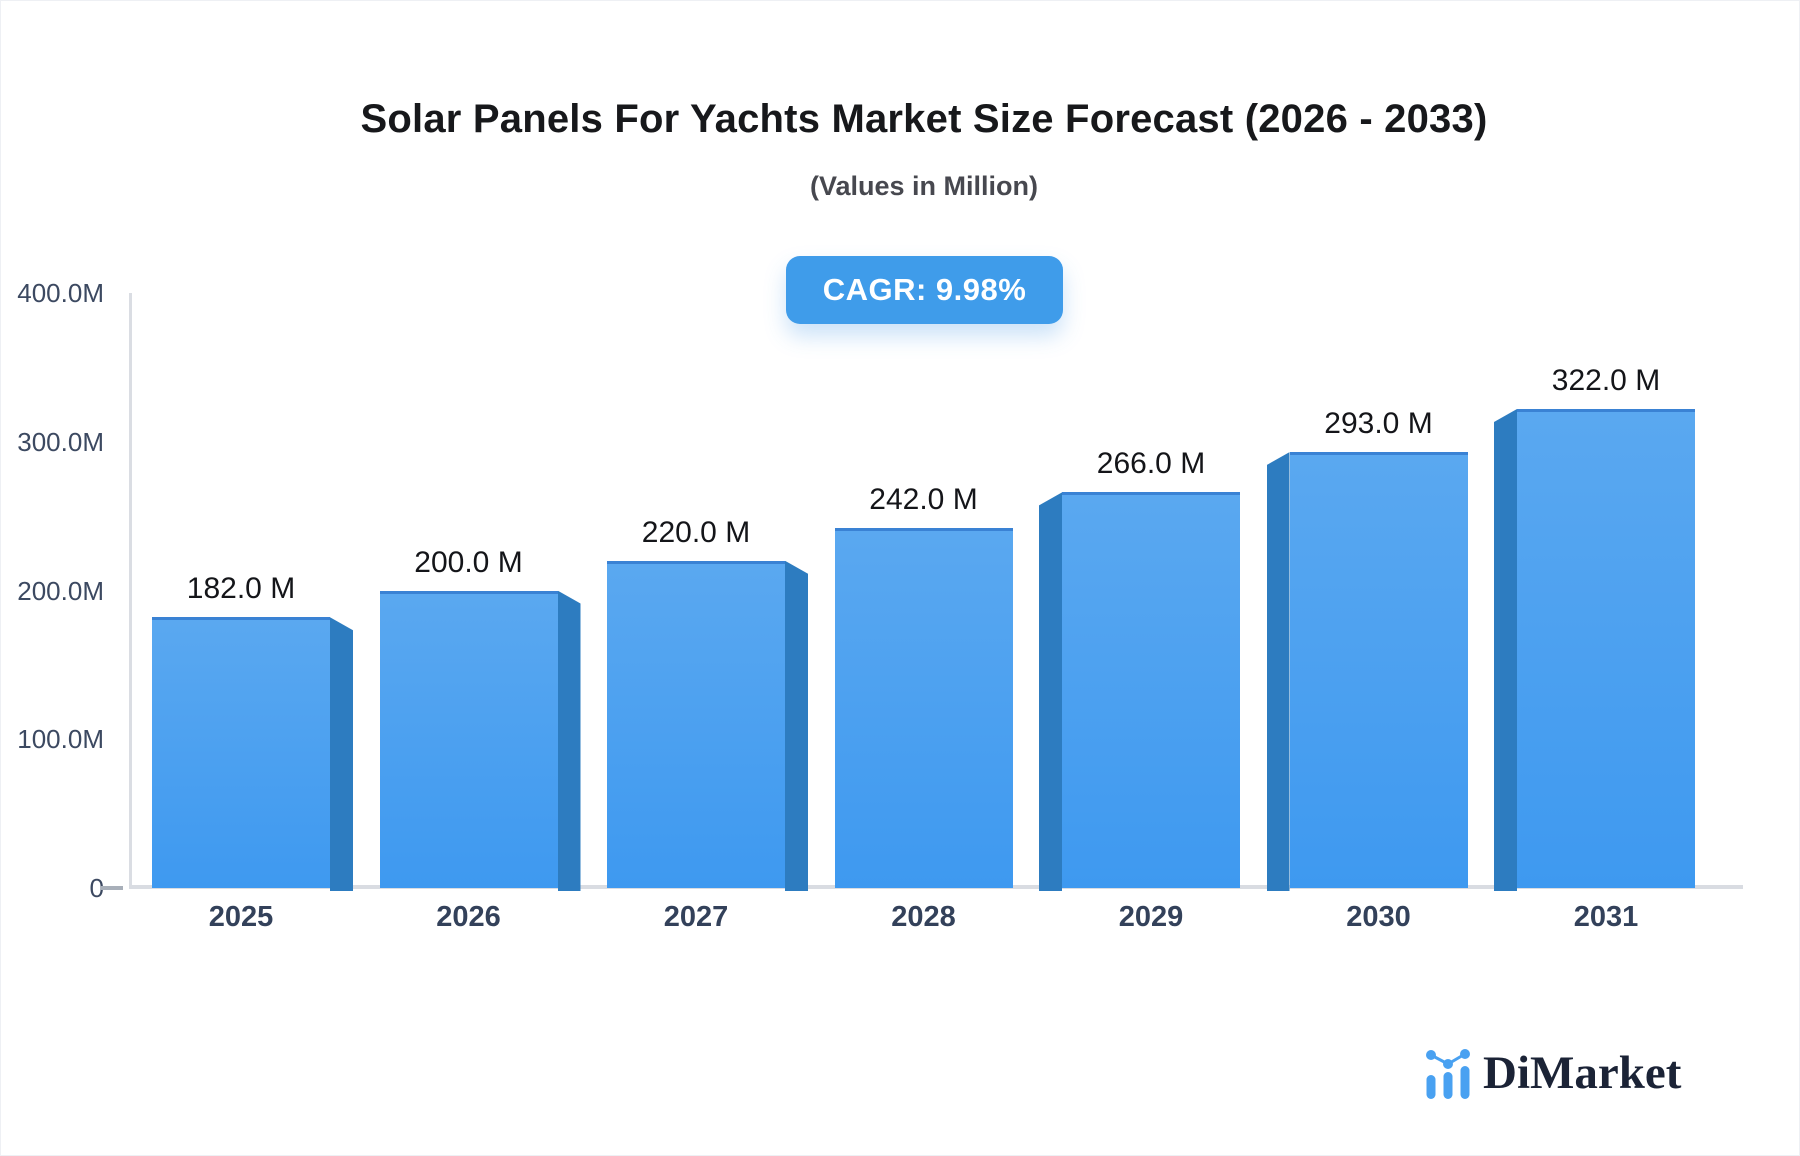 This screenshot has width=1800, height=1156. I want to click on y-axis-label: 300.0M, so click(60, 441).